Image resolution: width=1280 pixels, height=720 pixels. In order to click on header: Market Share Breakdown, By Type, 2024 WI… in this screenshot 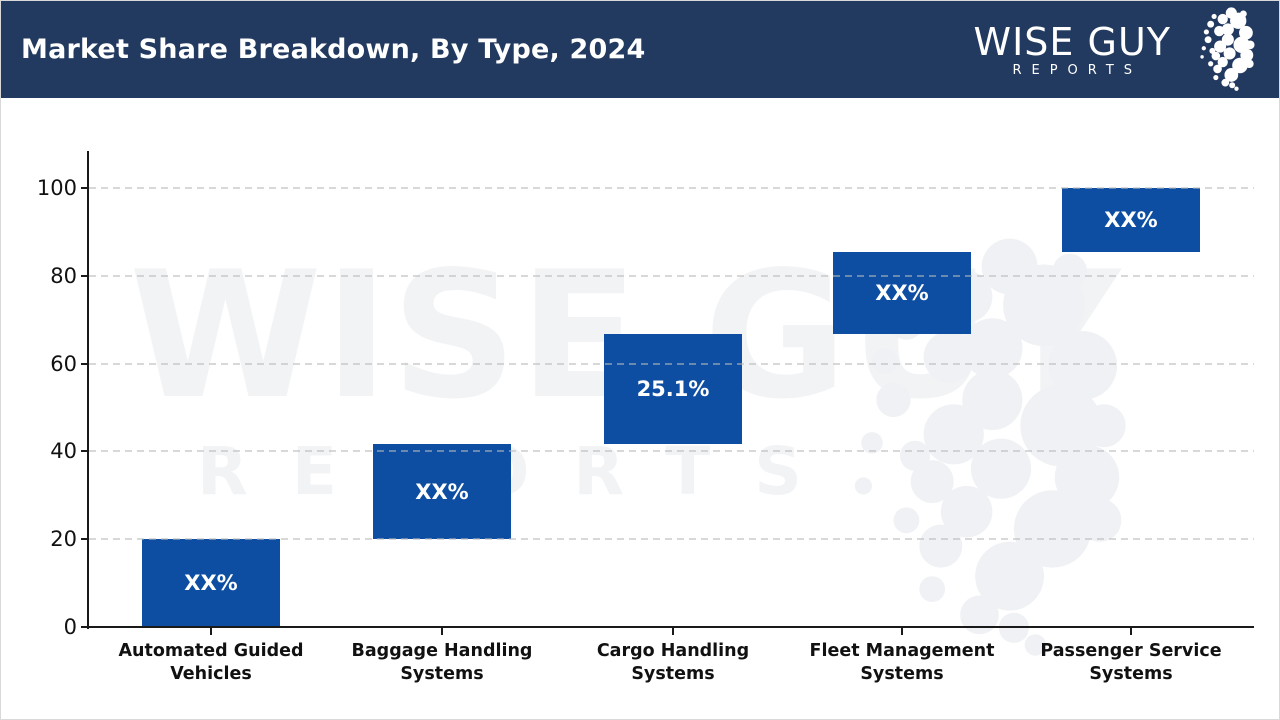, I will do `click(640, 49)`.